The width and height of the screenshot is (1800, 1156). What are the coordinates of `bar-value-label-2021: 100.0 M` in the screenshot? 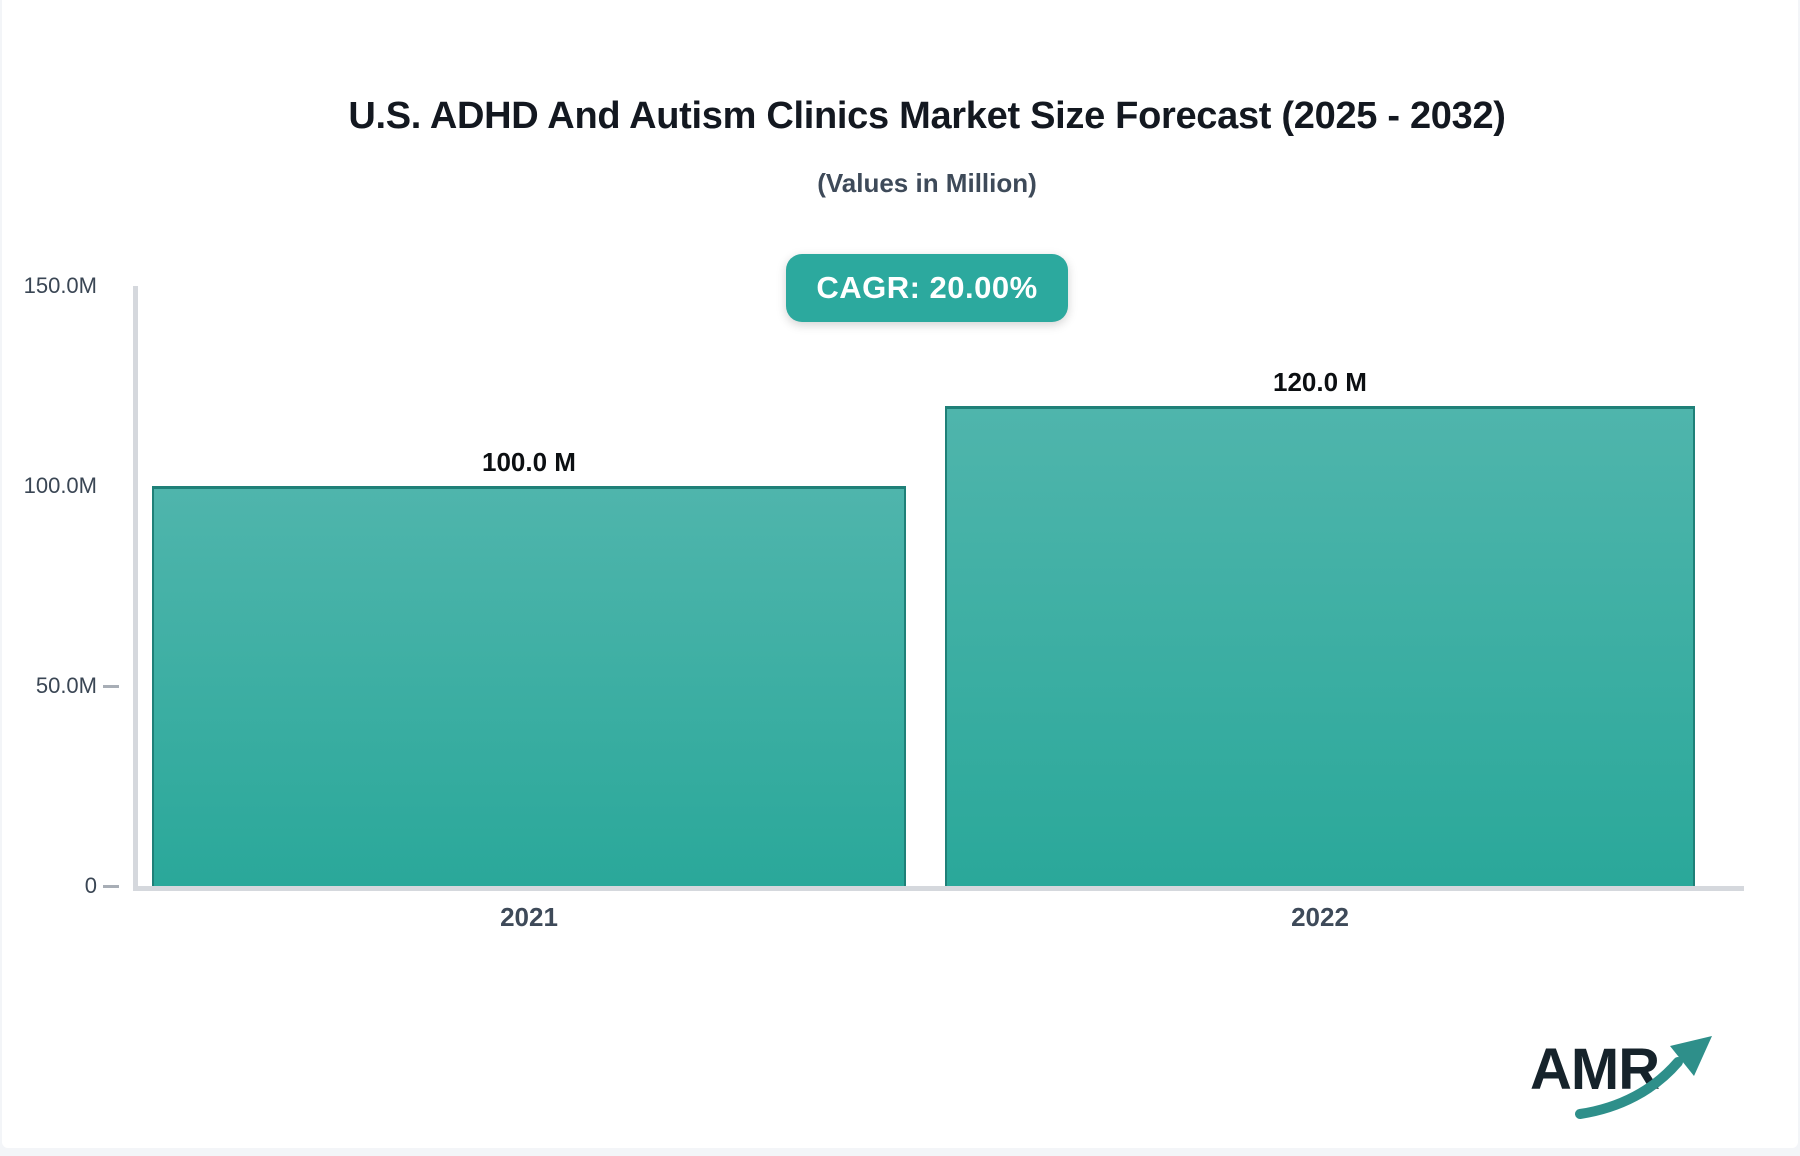 It's located at (529, 462).